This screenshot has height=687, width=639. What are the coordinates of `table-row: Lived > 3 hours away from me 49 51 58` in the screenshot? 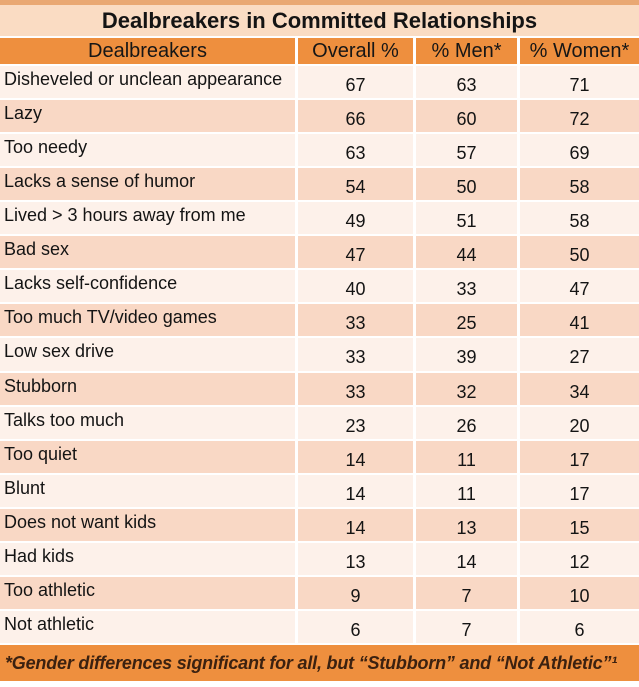 It's located at (319, 219).